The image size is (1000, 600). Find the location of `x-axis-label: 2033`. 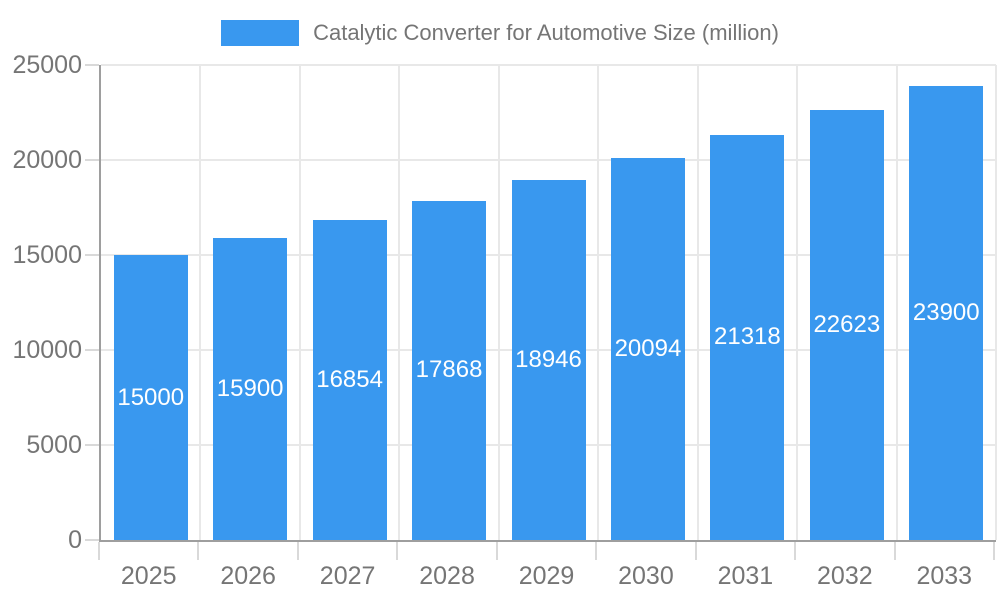

x-axis-label: 2033 is located at coordinates (944, 576).